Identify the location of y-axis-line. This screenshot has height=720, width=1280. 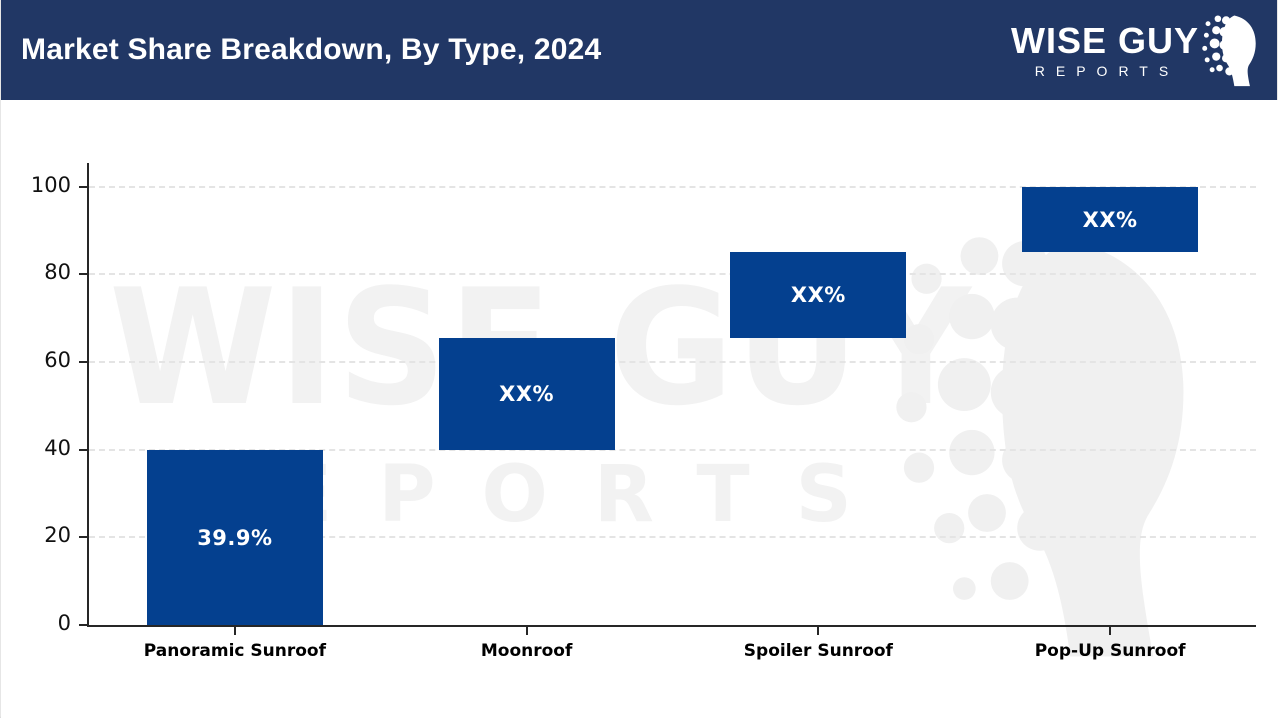
(88, 395).